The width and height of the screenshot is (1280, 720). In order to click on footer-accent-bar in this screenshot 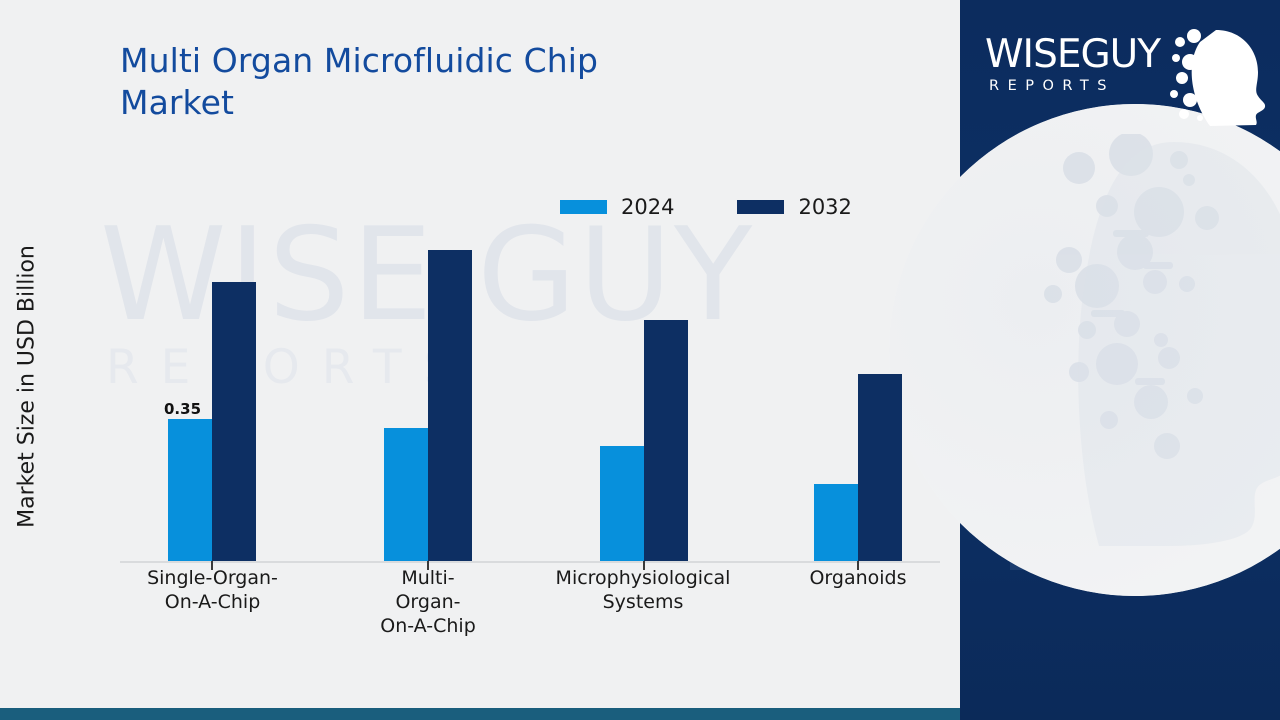, I will do `click(480, 714)`.